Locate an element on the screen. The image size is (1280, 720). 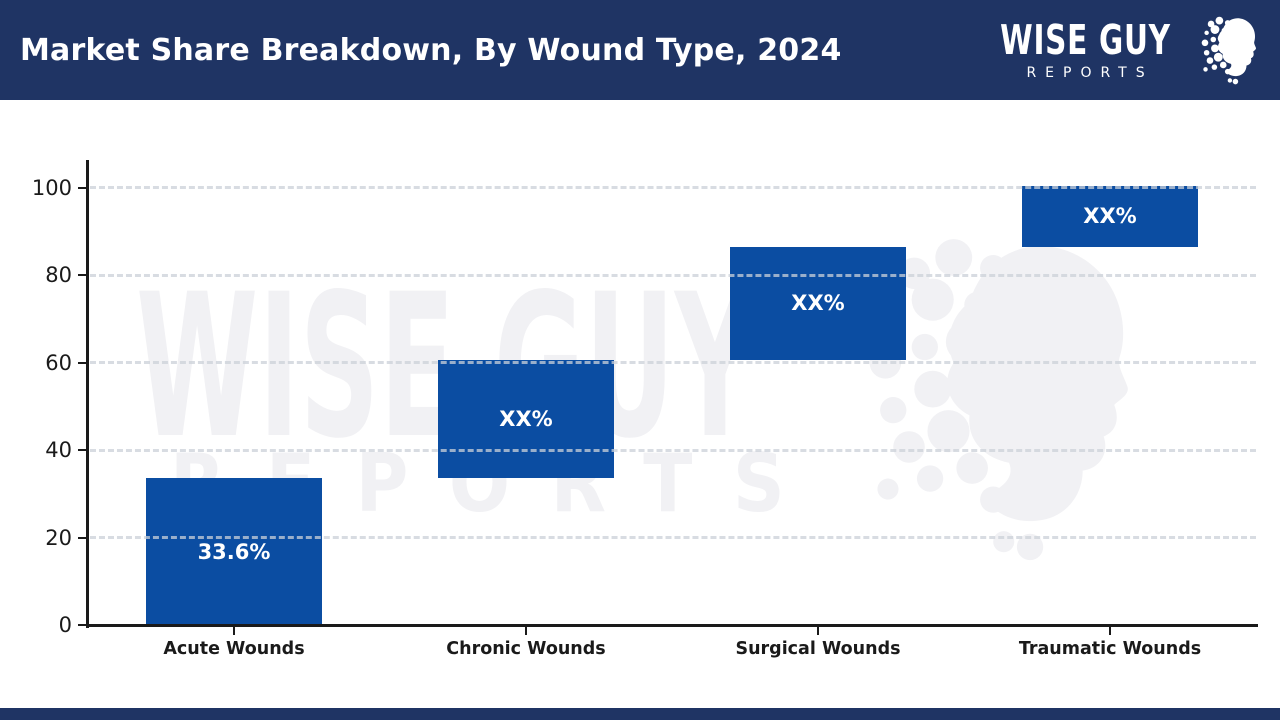
logo-text: WISE GUY REPORTS is located at coordinates (1085, 48).